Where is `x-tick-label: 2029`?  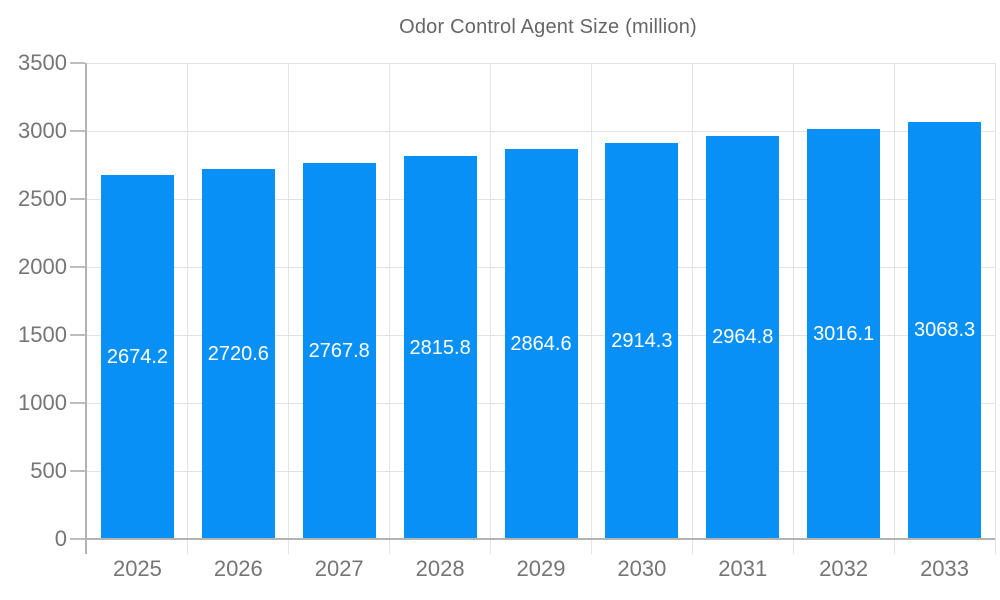
x-tick-label: 2029 is located at coordinates (541, 568).